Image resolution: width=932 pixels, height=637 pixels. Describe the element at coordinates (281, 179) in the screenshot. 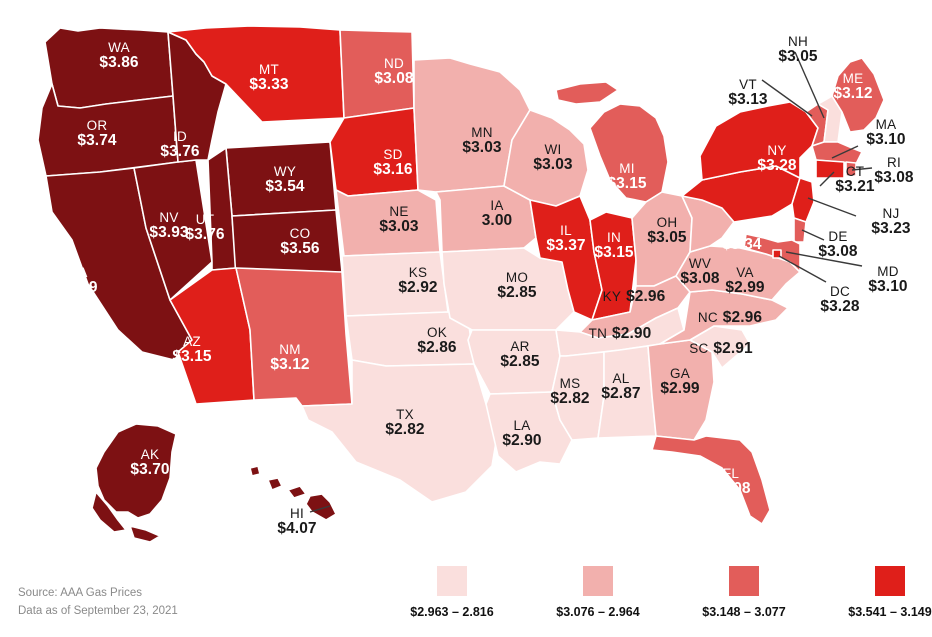

I see `state-shape-WY` at that location.